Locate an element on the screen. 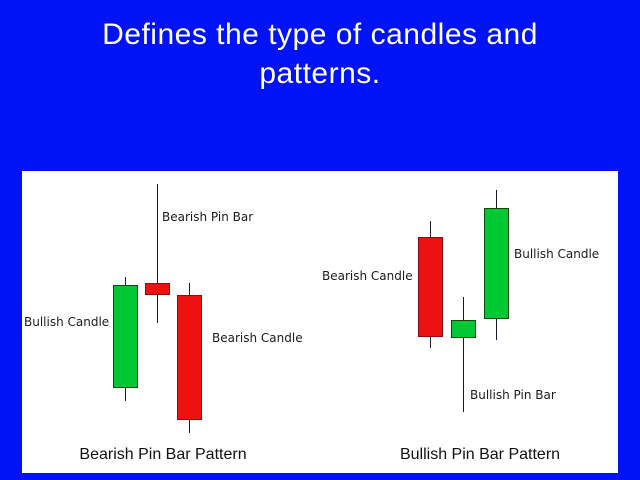 The image size is (640, 480). left-bullish-candle is located at coordinates (125, 336).